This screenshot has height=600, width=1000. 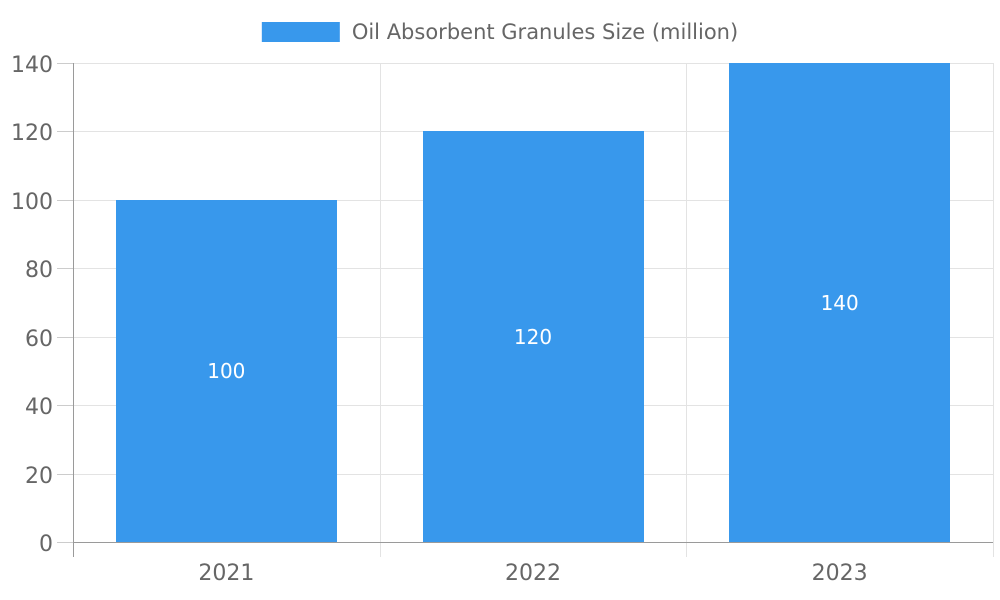 I want to click on x-axis-tick-label: 2021, so click(x=226, y=573).